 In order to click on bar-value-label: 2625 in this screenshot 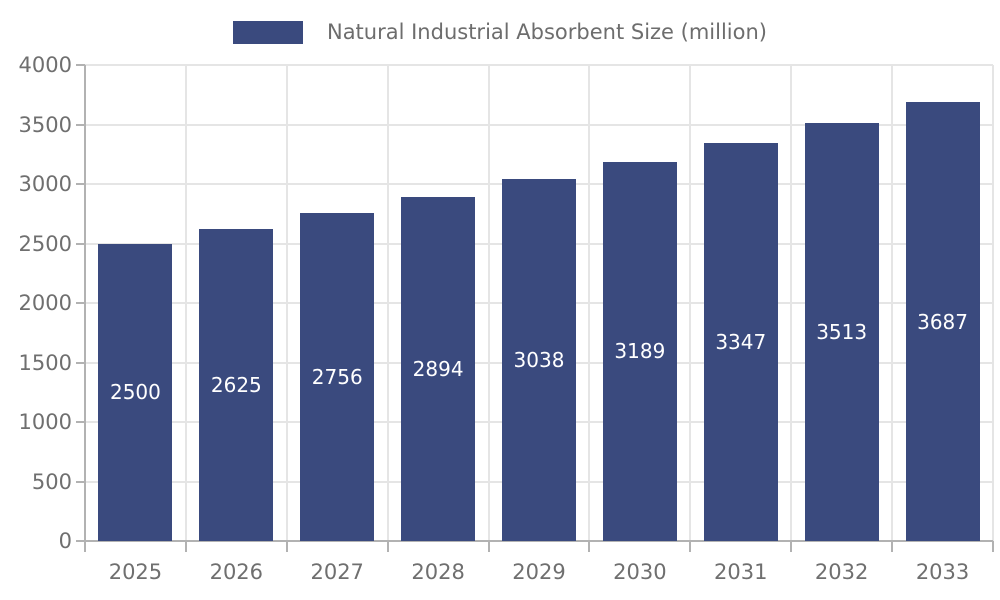, I will do `click(236, 384)`.